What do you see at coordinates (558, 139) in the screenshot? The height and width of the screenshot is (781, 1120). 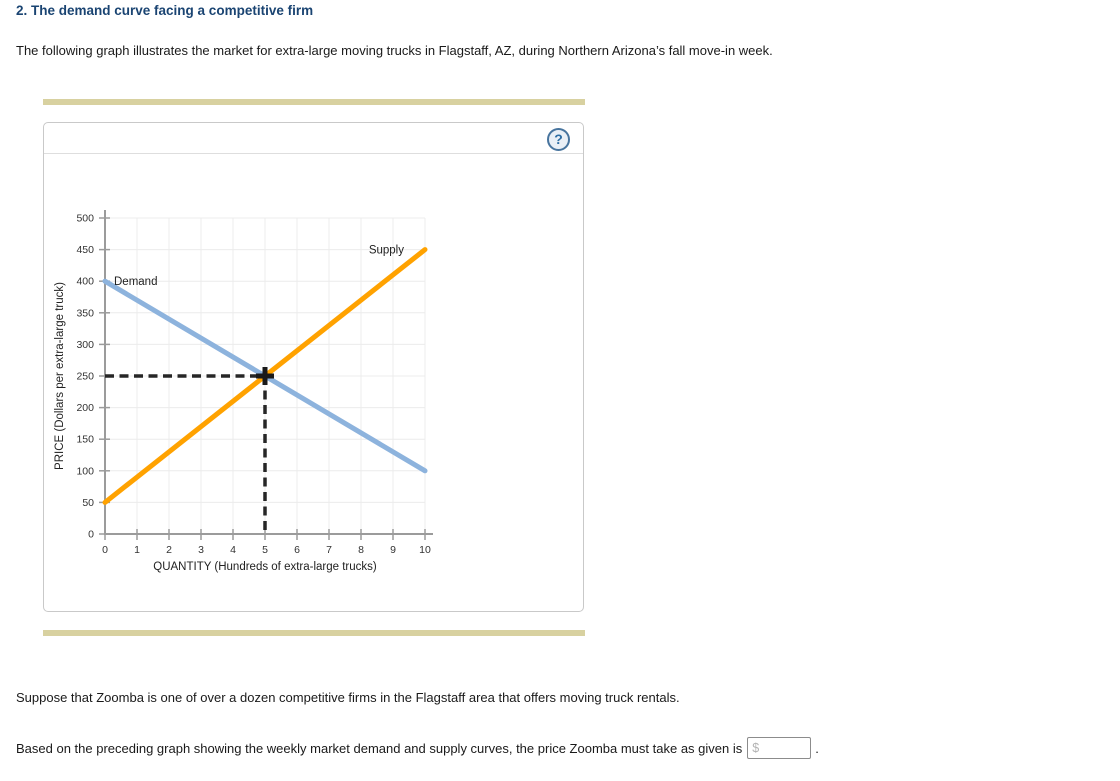 I see `help-icon: ?` at bounding box center [558, 139].